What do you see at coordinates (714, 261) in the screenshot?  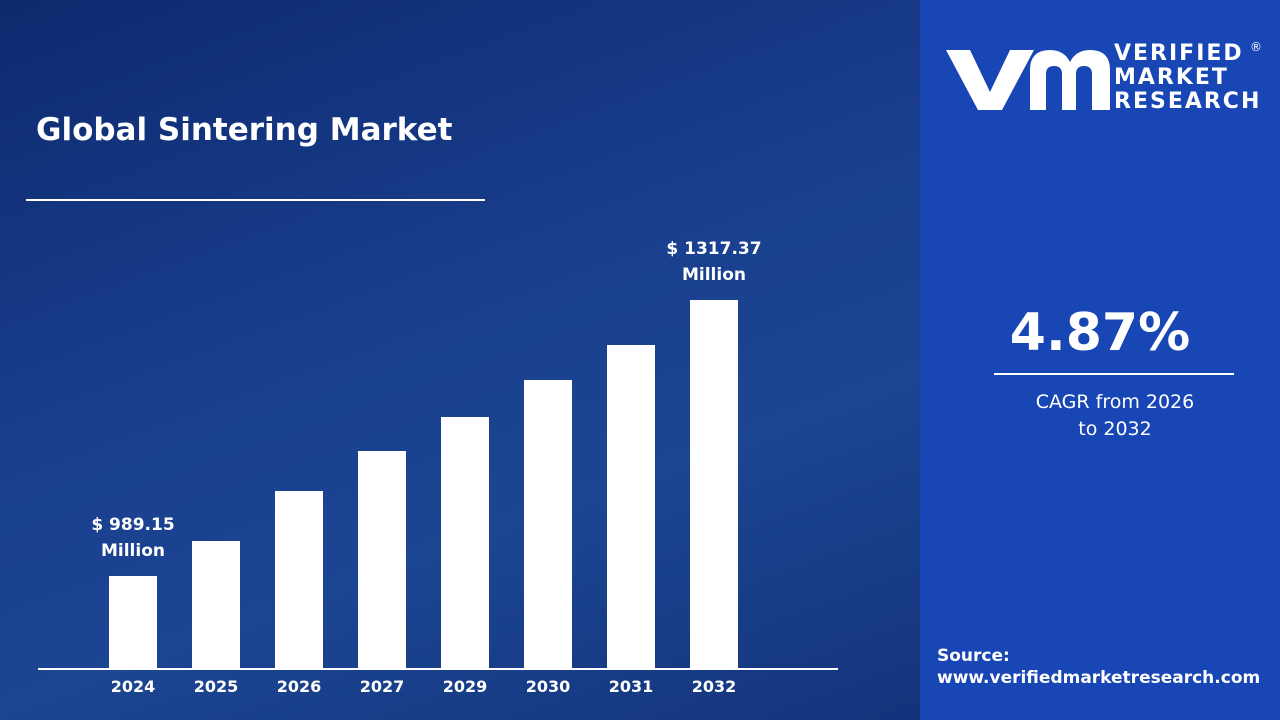 I see `value-label: $ 1317.37 Million` at bounding box center [714, 261].